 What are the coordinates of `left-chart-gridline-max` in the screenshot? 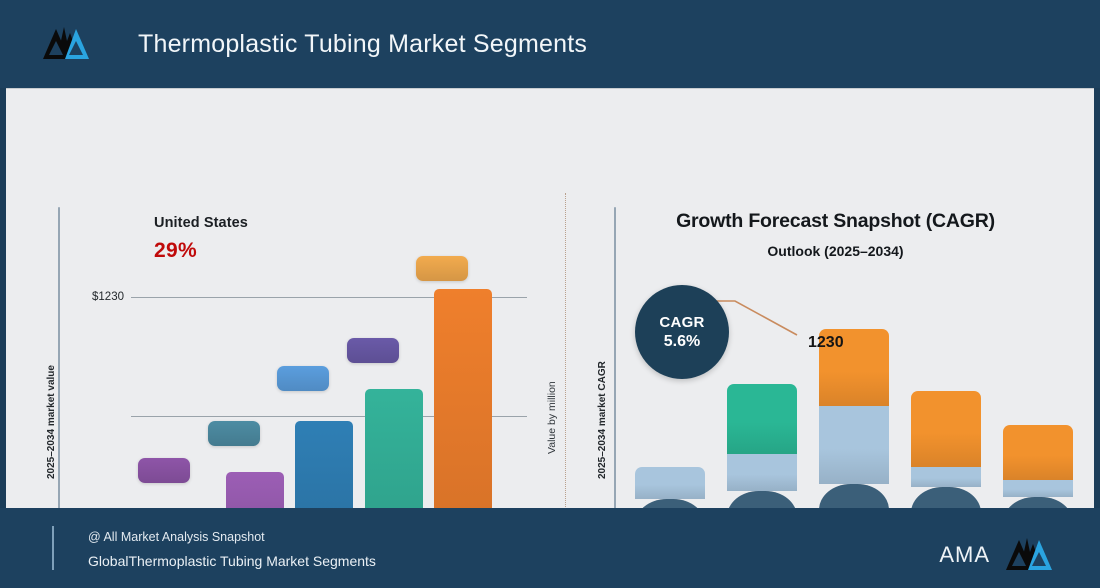 It's located at (329, 297).